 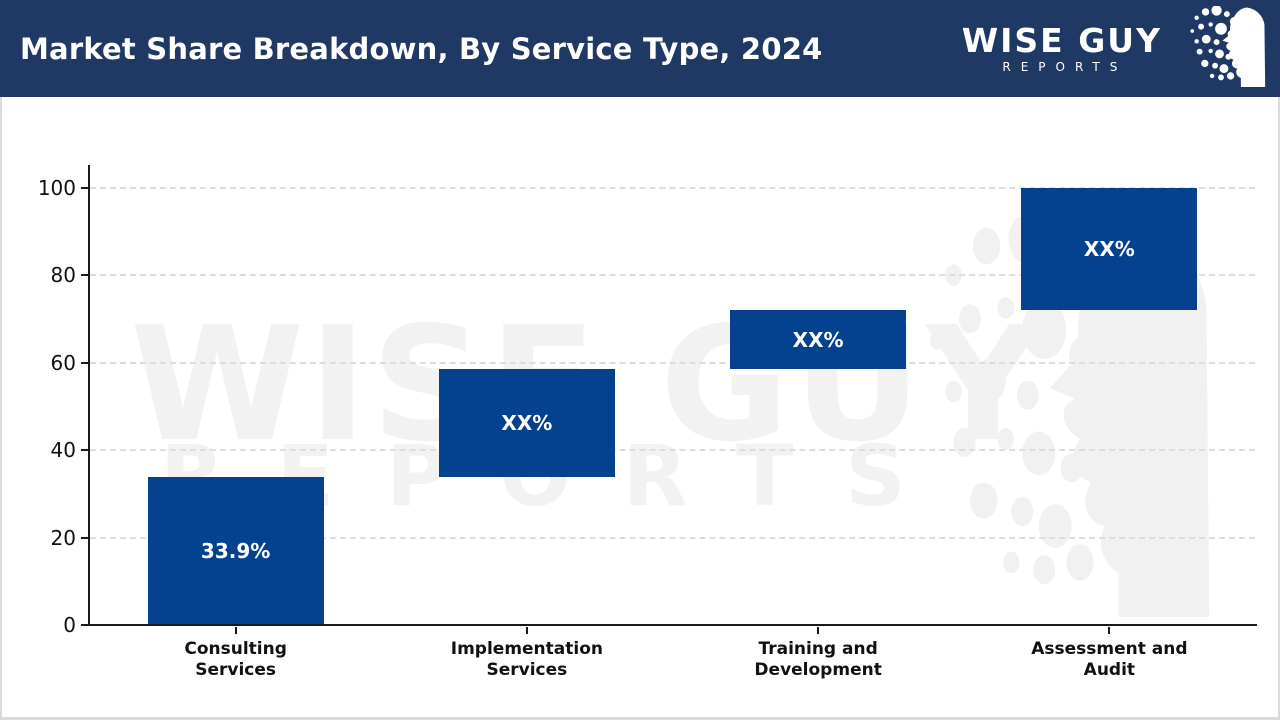 I want to click on x-axis-category-label: Consulting Services, so click(x=235, y=659).